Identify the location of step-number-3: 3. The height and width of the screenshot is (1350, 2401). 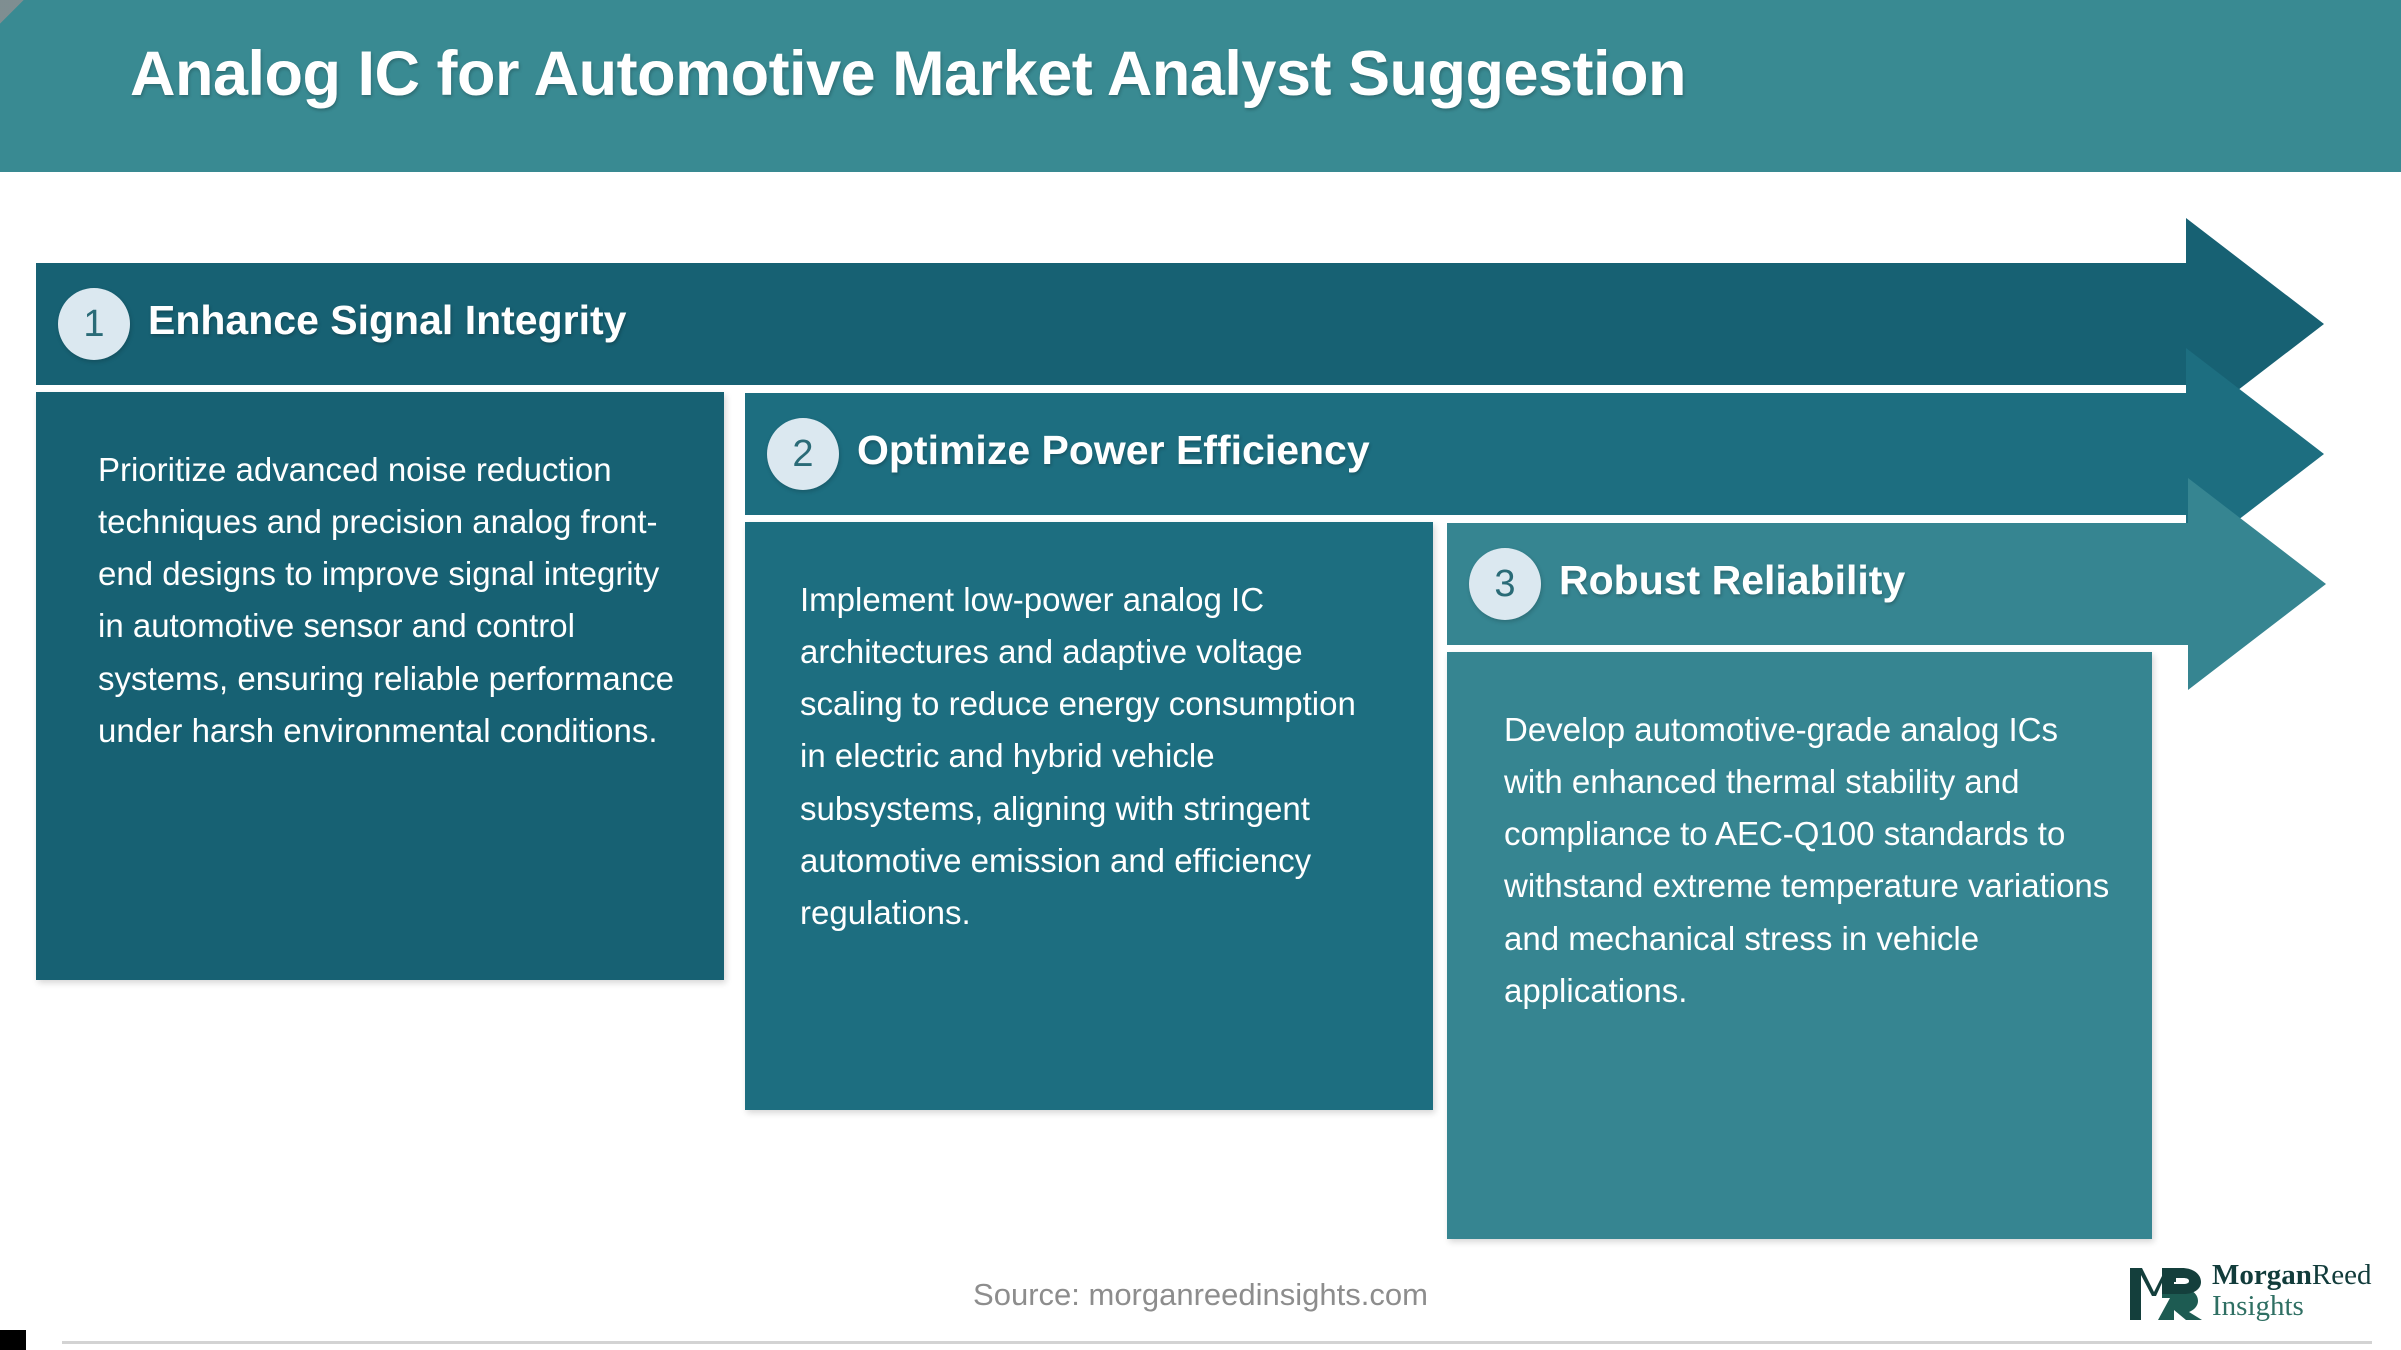
(1505, 583).